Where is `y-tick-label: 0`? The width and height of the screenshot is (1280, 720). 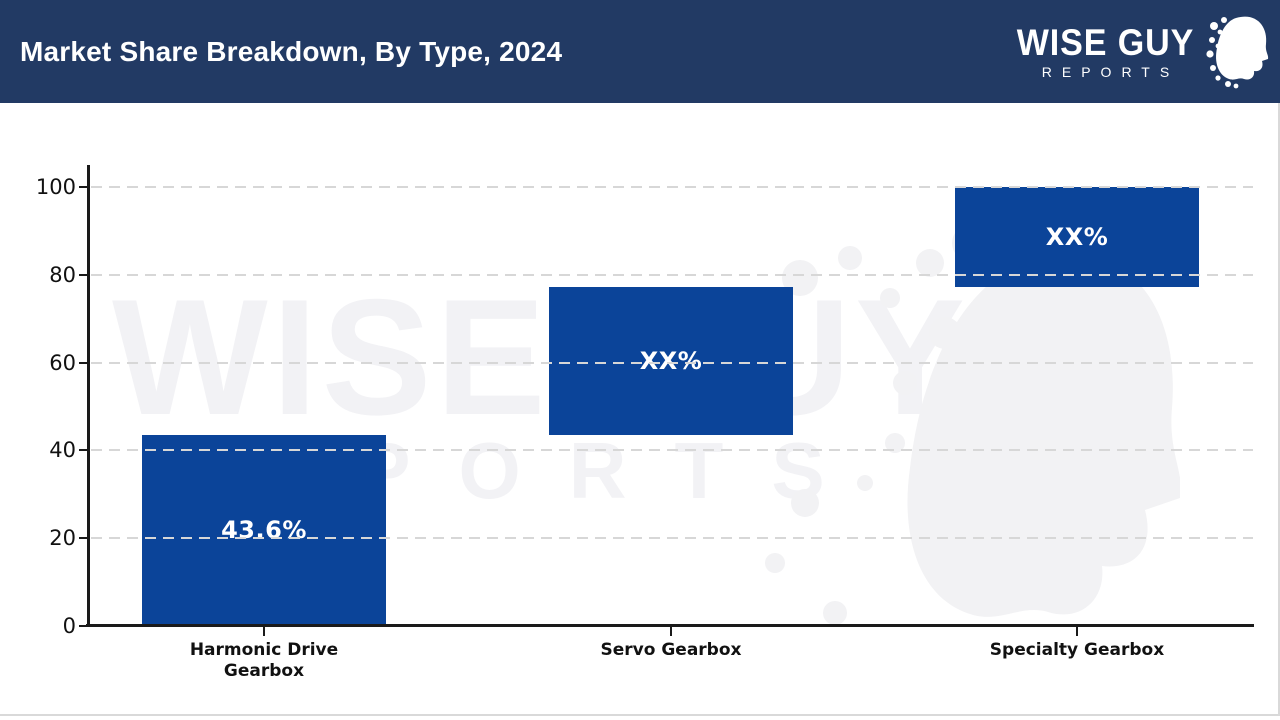 y-tick-label: 0 is located at coordinates (69, 626).